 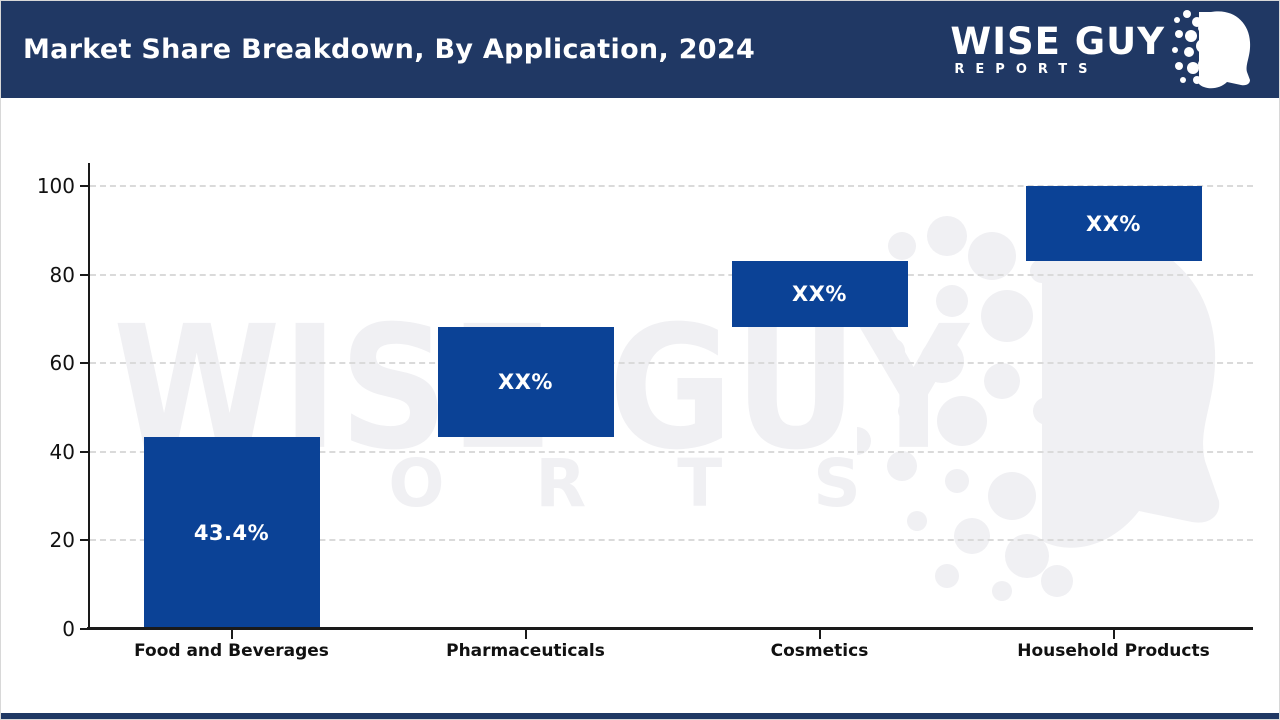 What do you see at coordinates (819, 651) in the screenshot?
I see `x-category-label-cosmetics: Cosmetics` at bounding box center [819, 651].